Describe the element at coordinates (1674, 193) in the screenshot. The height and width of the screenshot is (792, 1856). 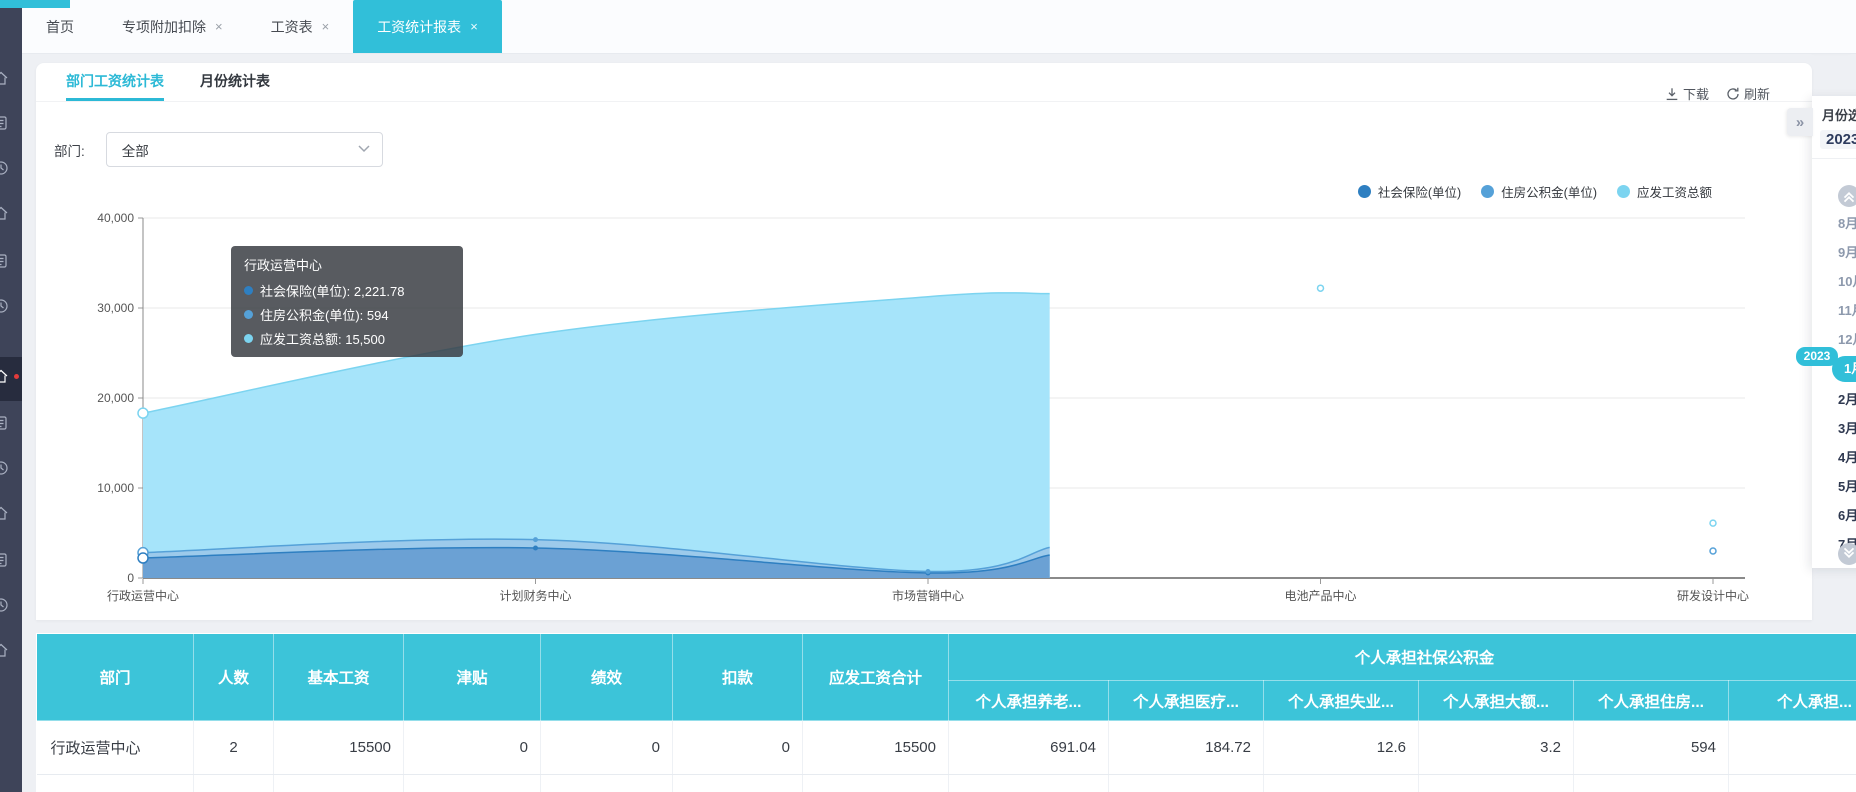
I see `legend-label: 应发工资总额` at that location.